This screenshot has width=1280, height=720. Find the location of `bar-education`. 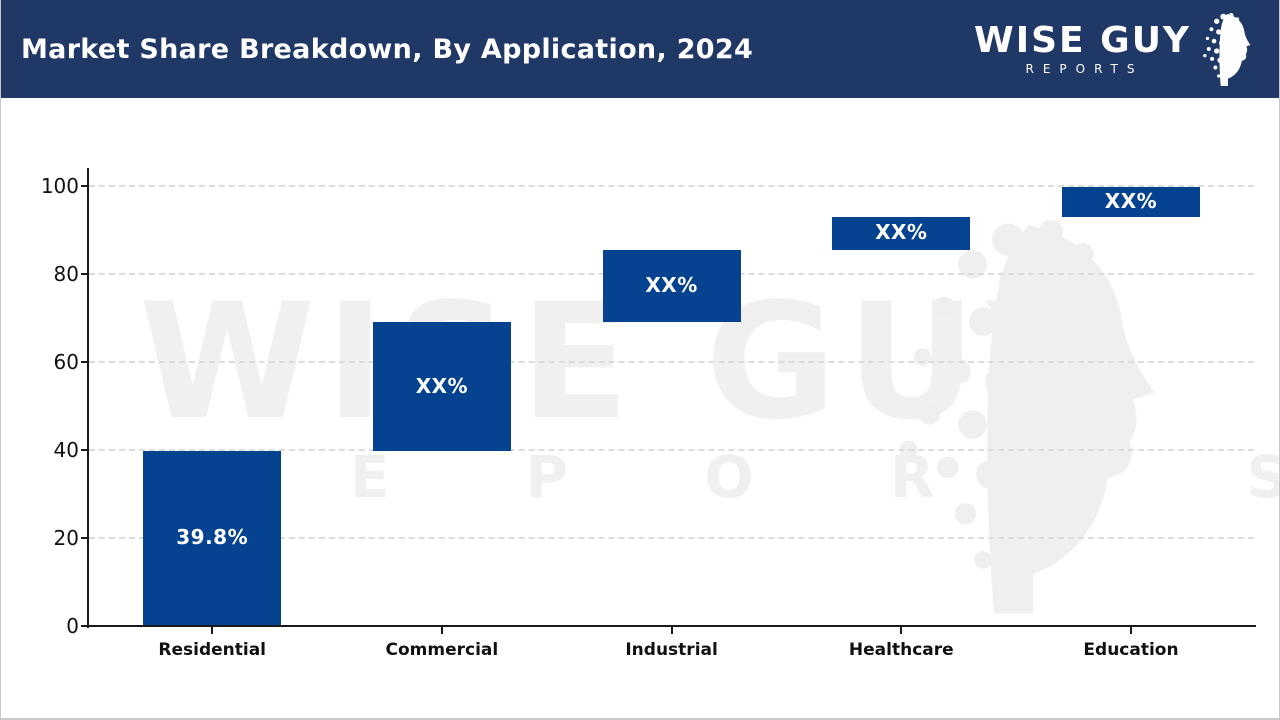

bar-education is located at coordinates (1131, 201).